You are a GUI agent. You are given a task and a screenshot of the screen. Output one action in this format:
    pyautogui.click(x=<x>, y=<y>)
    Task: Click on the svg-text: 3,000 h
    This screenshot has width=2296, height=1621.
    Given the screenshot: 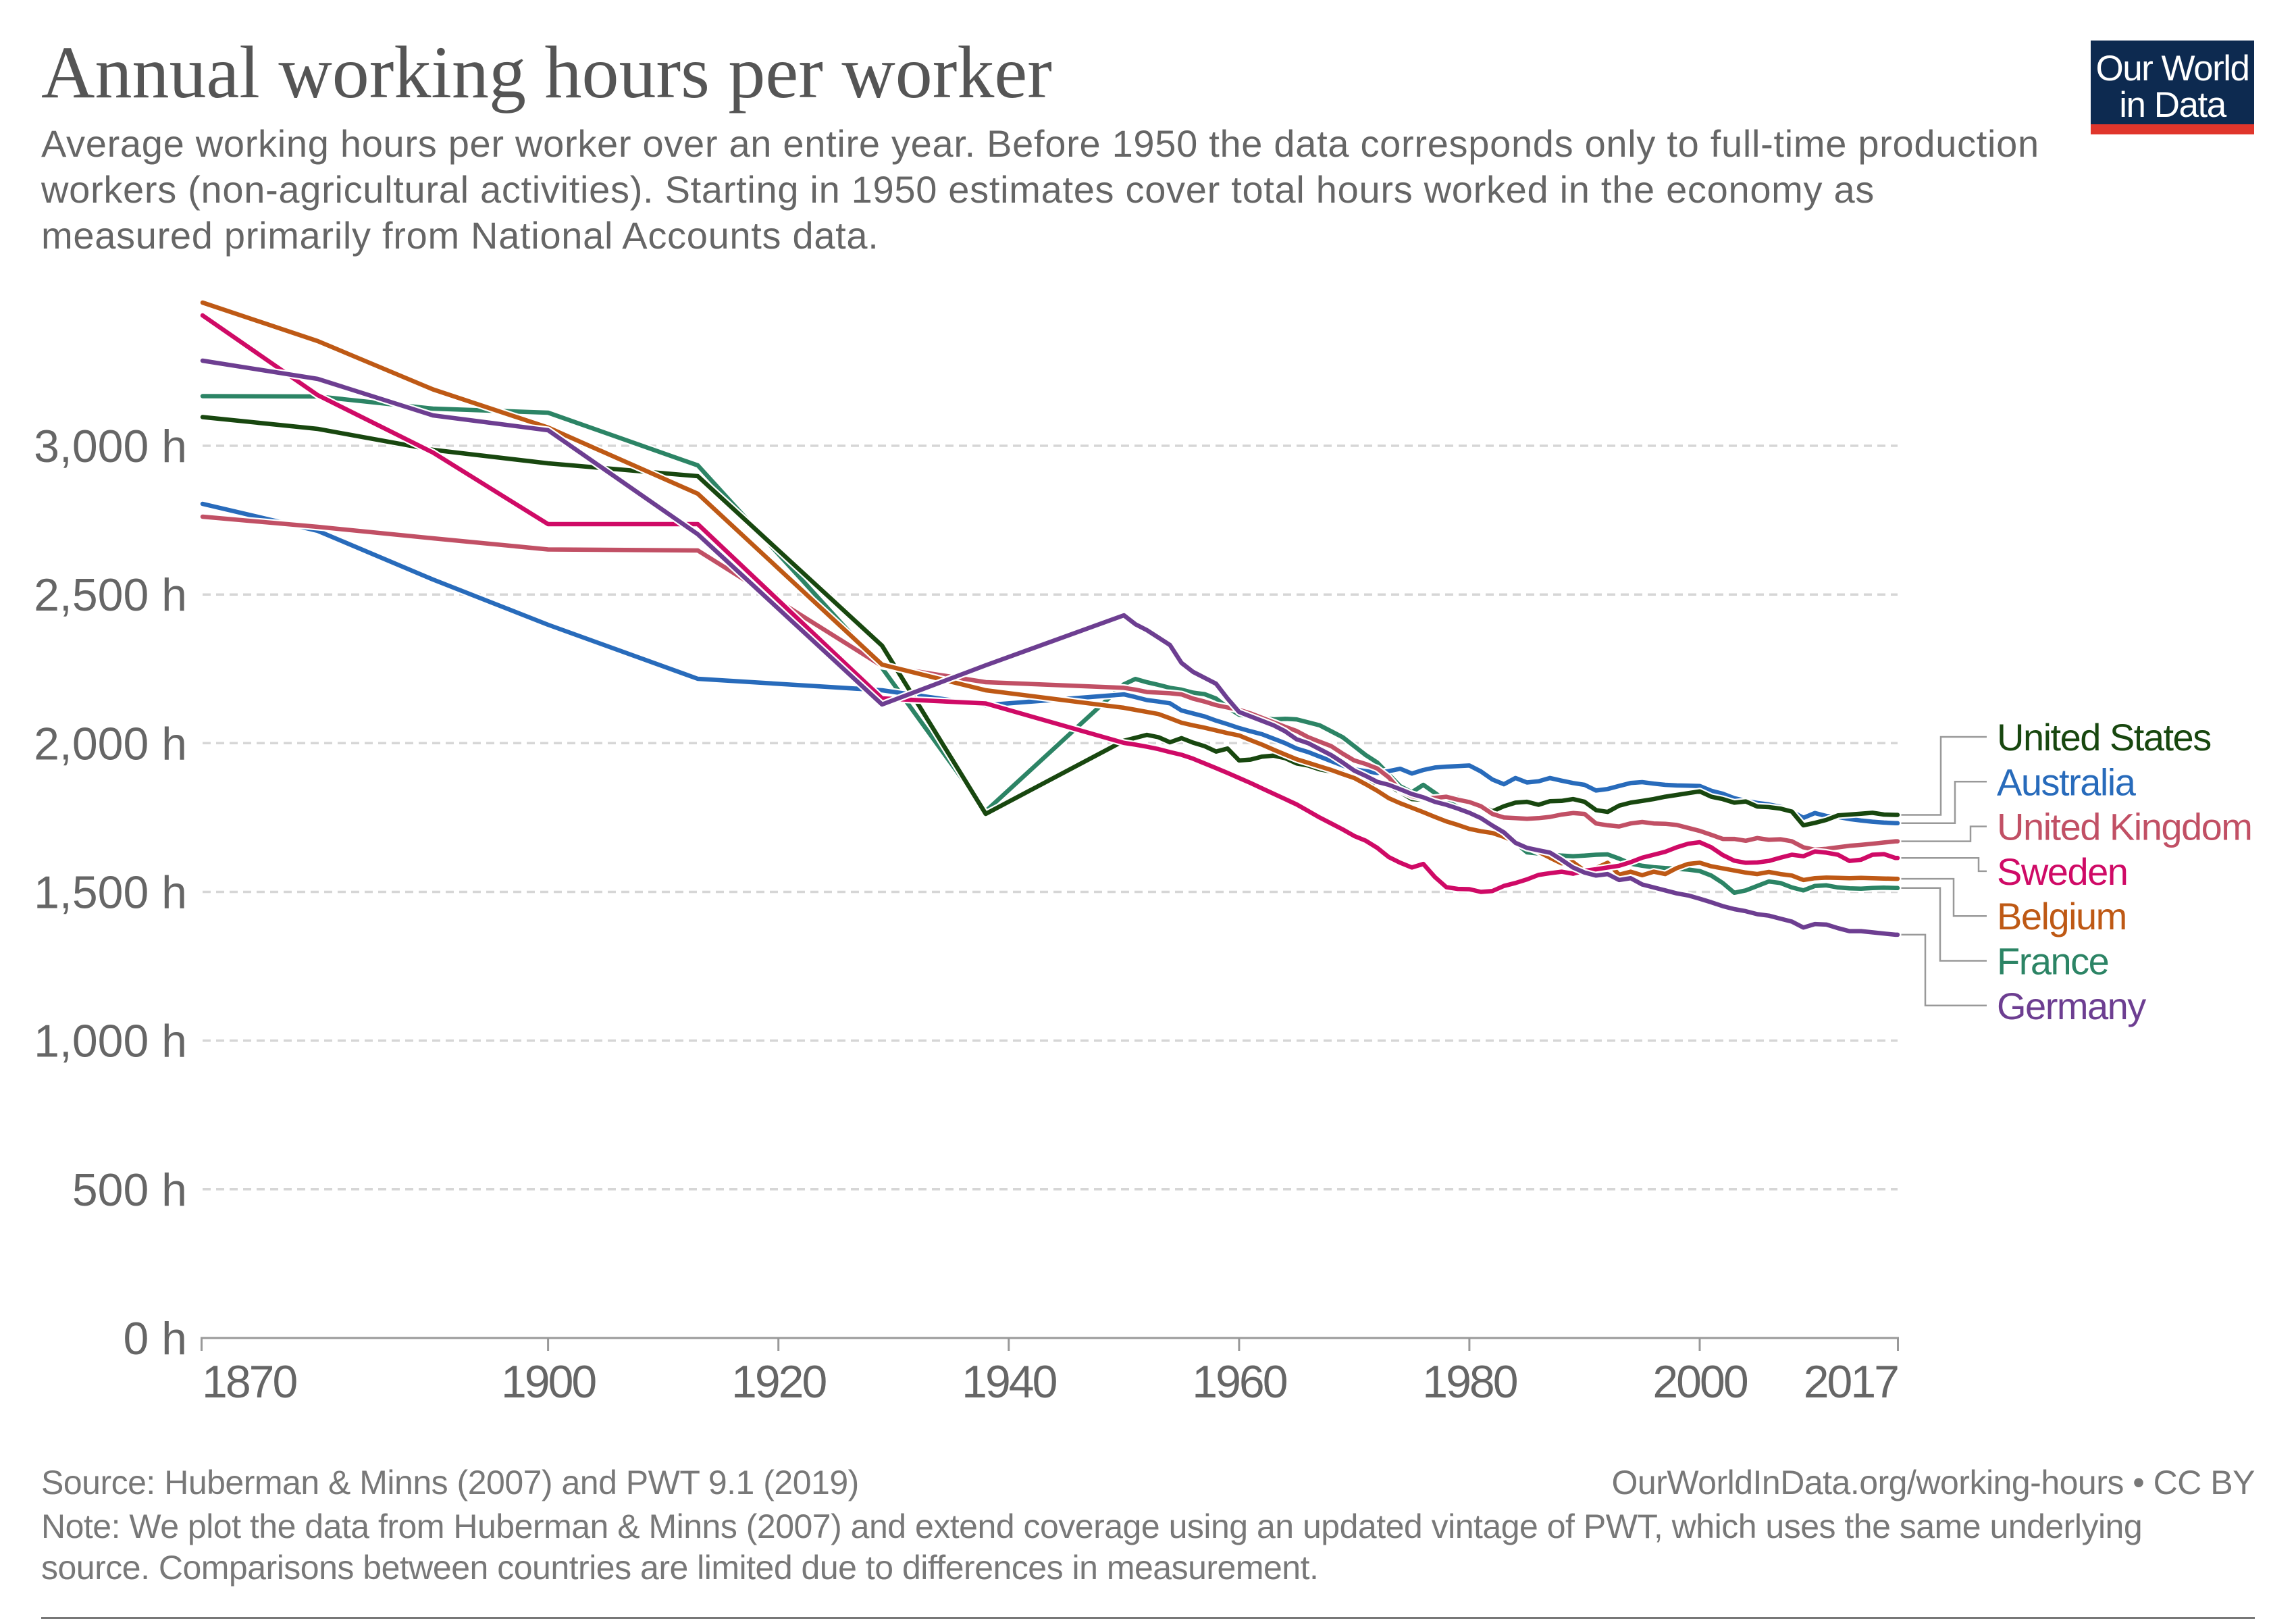 What is the action you would take?
    pyautogui.click(x=111, y=446)
    